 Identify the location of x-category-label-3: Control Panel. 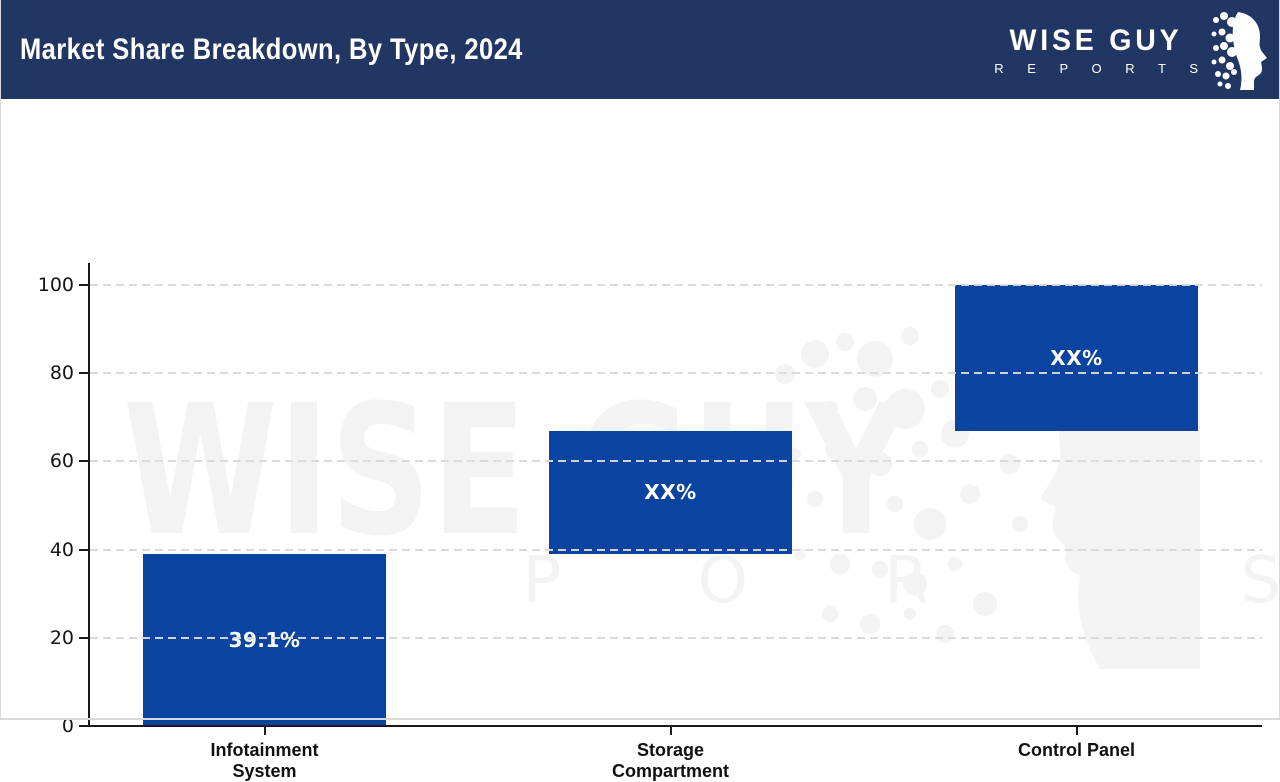
(1076, 750).